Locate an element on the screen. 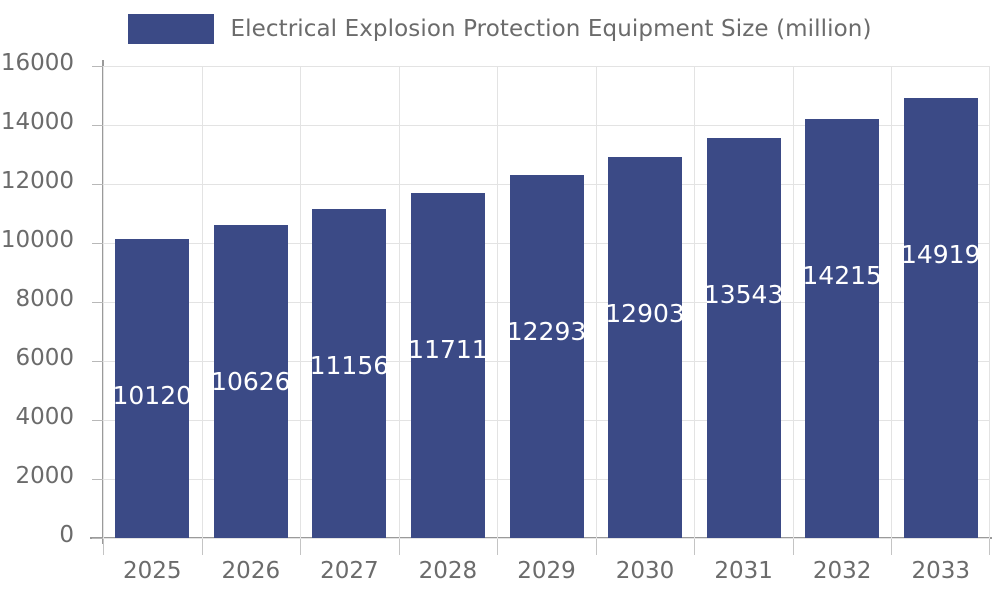 The width and height of the screenshot is (1000, 600). legend-color-swatch is located at coordinates (171, 29).